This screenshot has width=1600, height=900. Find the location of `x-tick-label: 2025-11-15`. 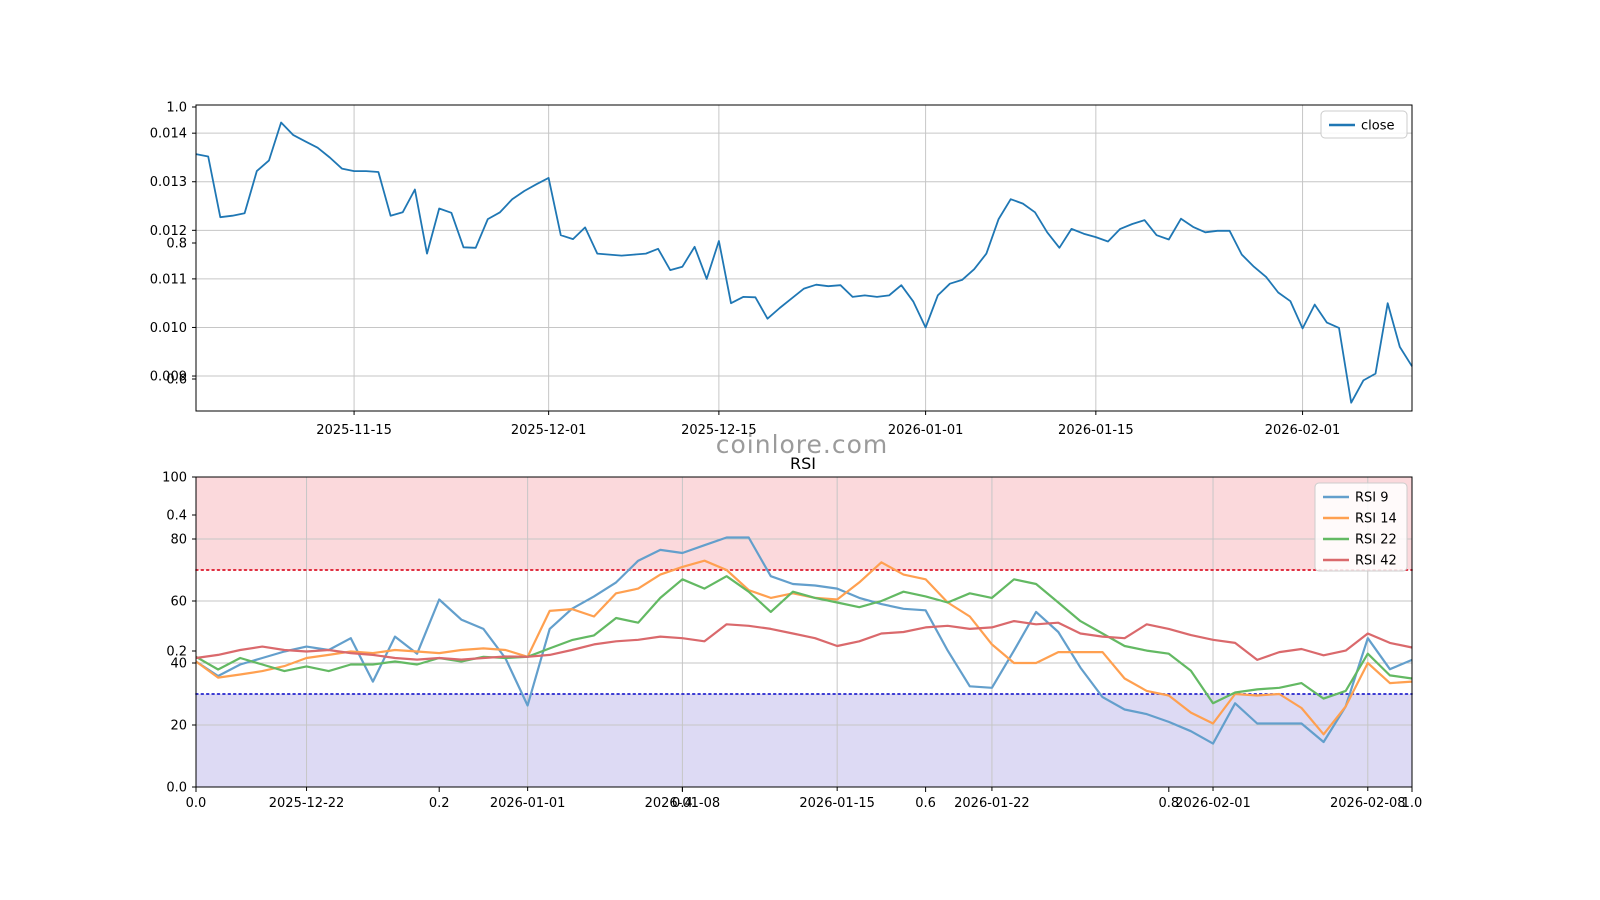

x-tick-label: 2025-11-15 is located at coordinates (354, 430).